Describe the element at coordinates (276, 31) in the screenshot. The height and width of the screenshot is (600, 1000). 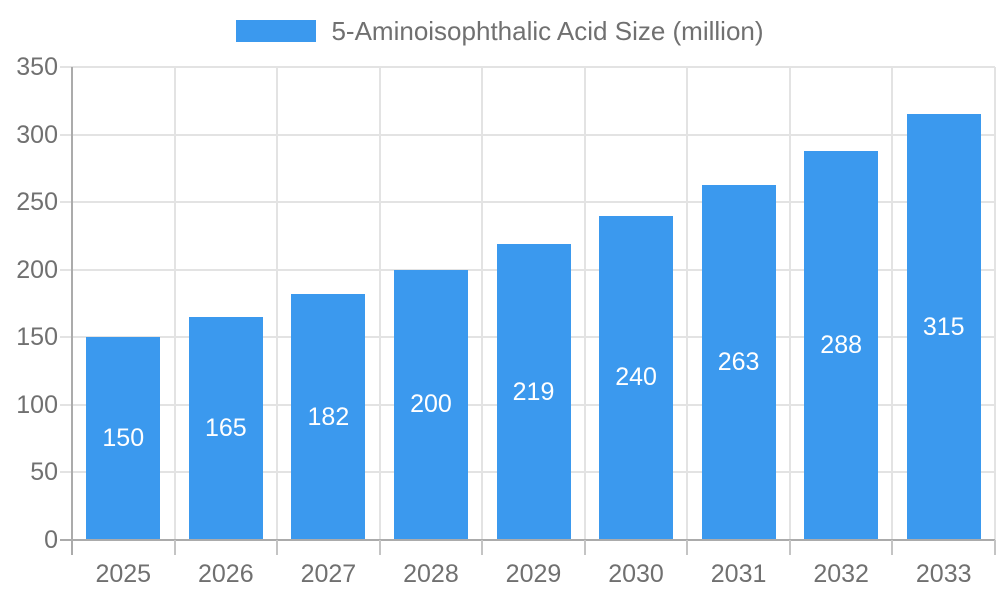
I see `legend-swatch-icon` at that location.